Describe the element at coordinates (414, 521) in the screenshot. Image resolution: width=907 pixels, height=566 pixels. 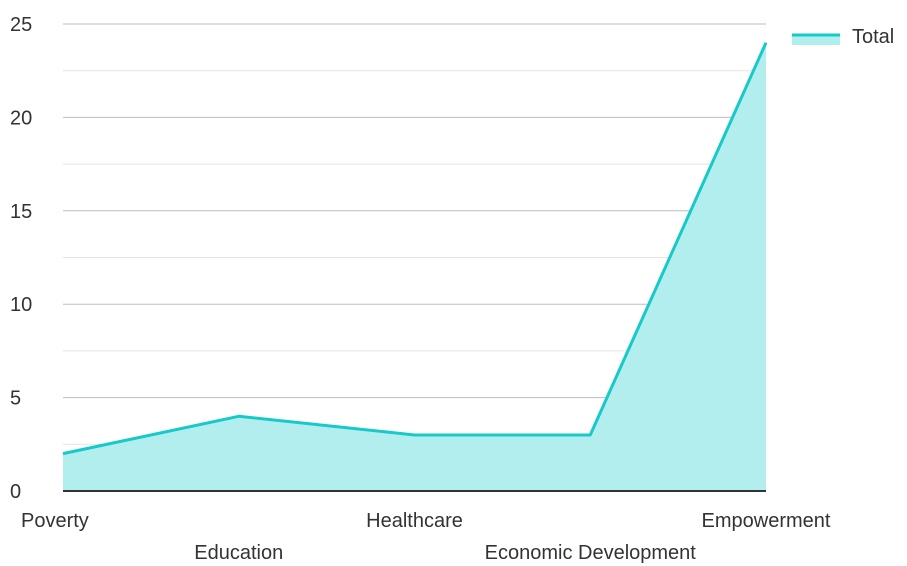
I see `x-category-label: Healthcare` at that location.